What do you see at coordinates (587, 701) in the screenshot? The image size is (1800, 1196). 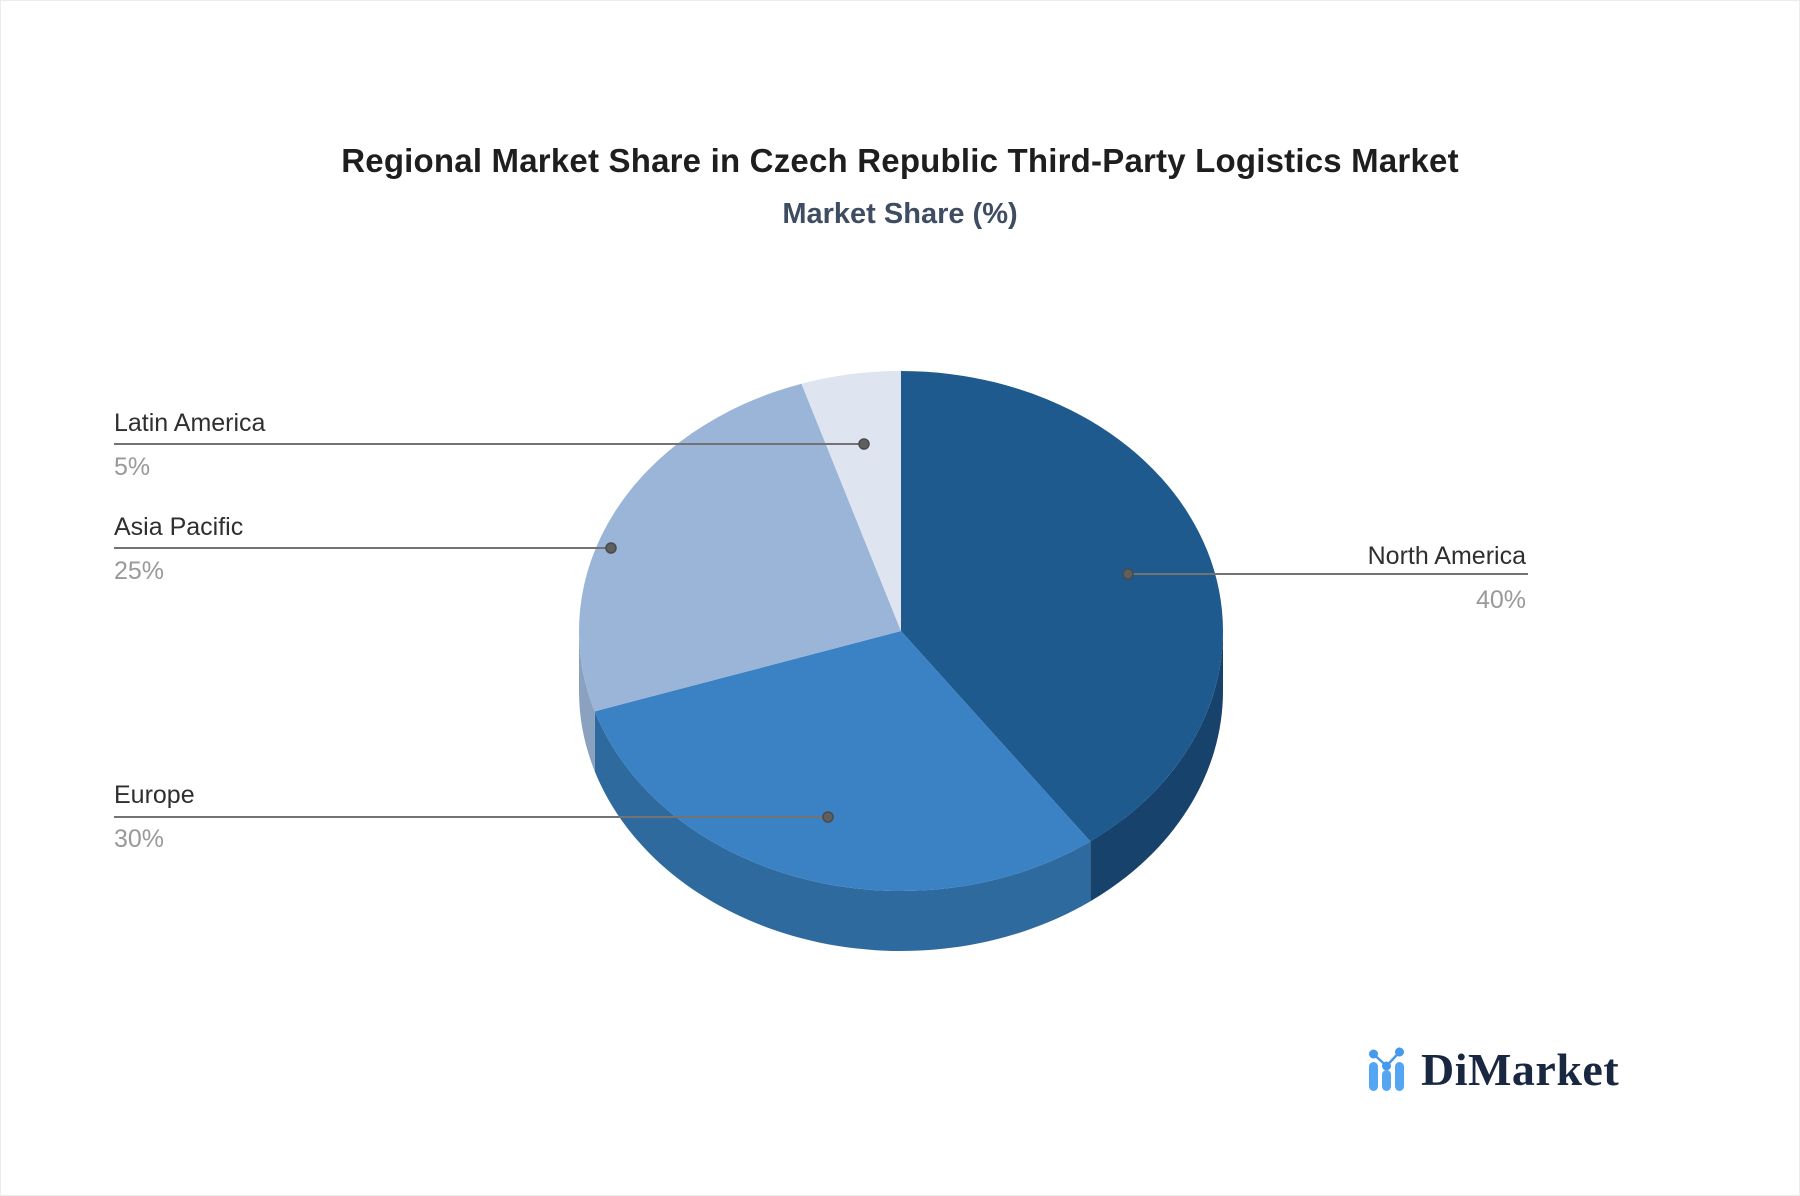 I see `pie-slice-side-asia-pacific` at bounding box center [587, 701].